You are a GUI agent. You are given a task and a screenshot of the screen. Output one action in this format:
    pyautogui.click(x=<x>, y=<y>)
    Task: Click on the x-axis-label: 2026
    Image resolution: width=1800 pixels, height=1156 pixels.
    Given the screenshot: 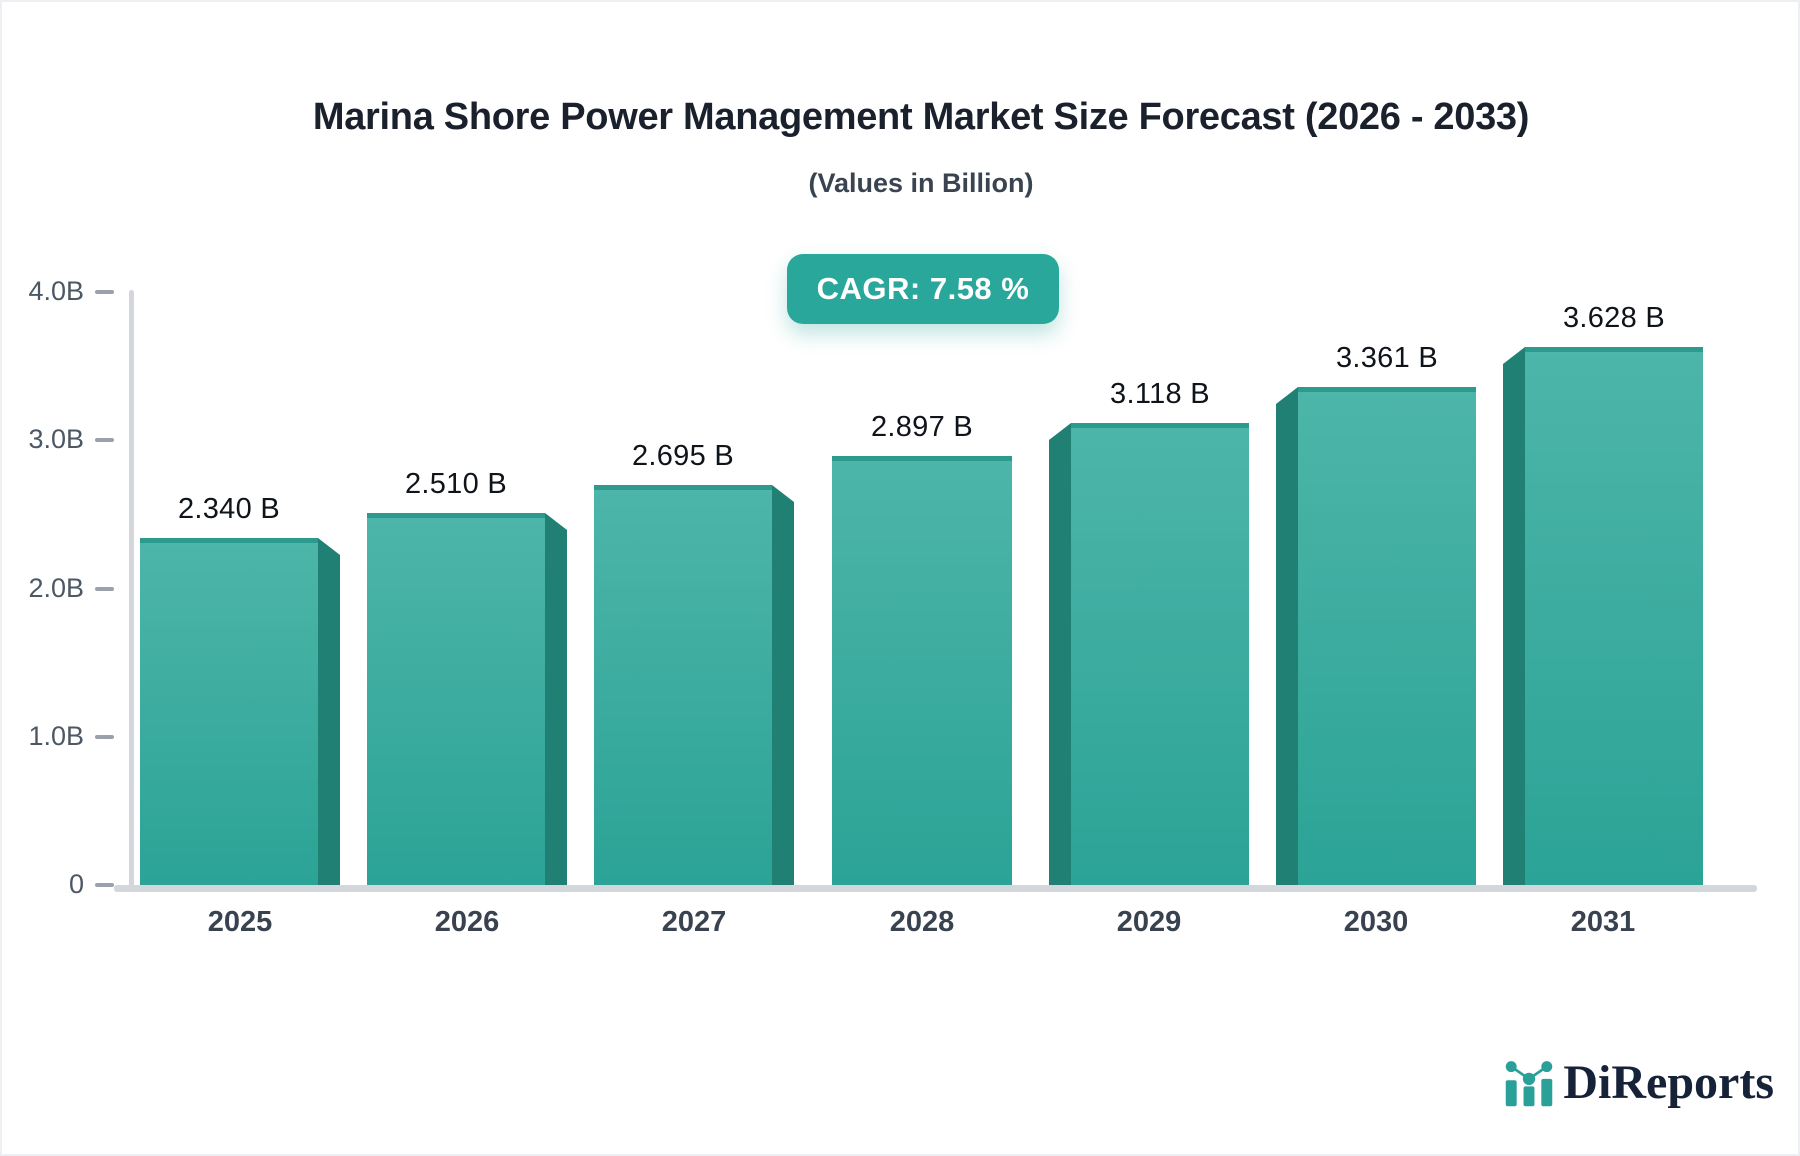 What is the action you would take?
    pyautogui.click(x=467, y=922)
    